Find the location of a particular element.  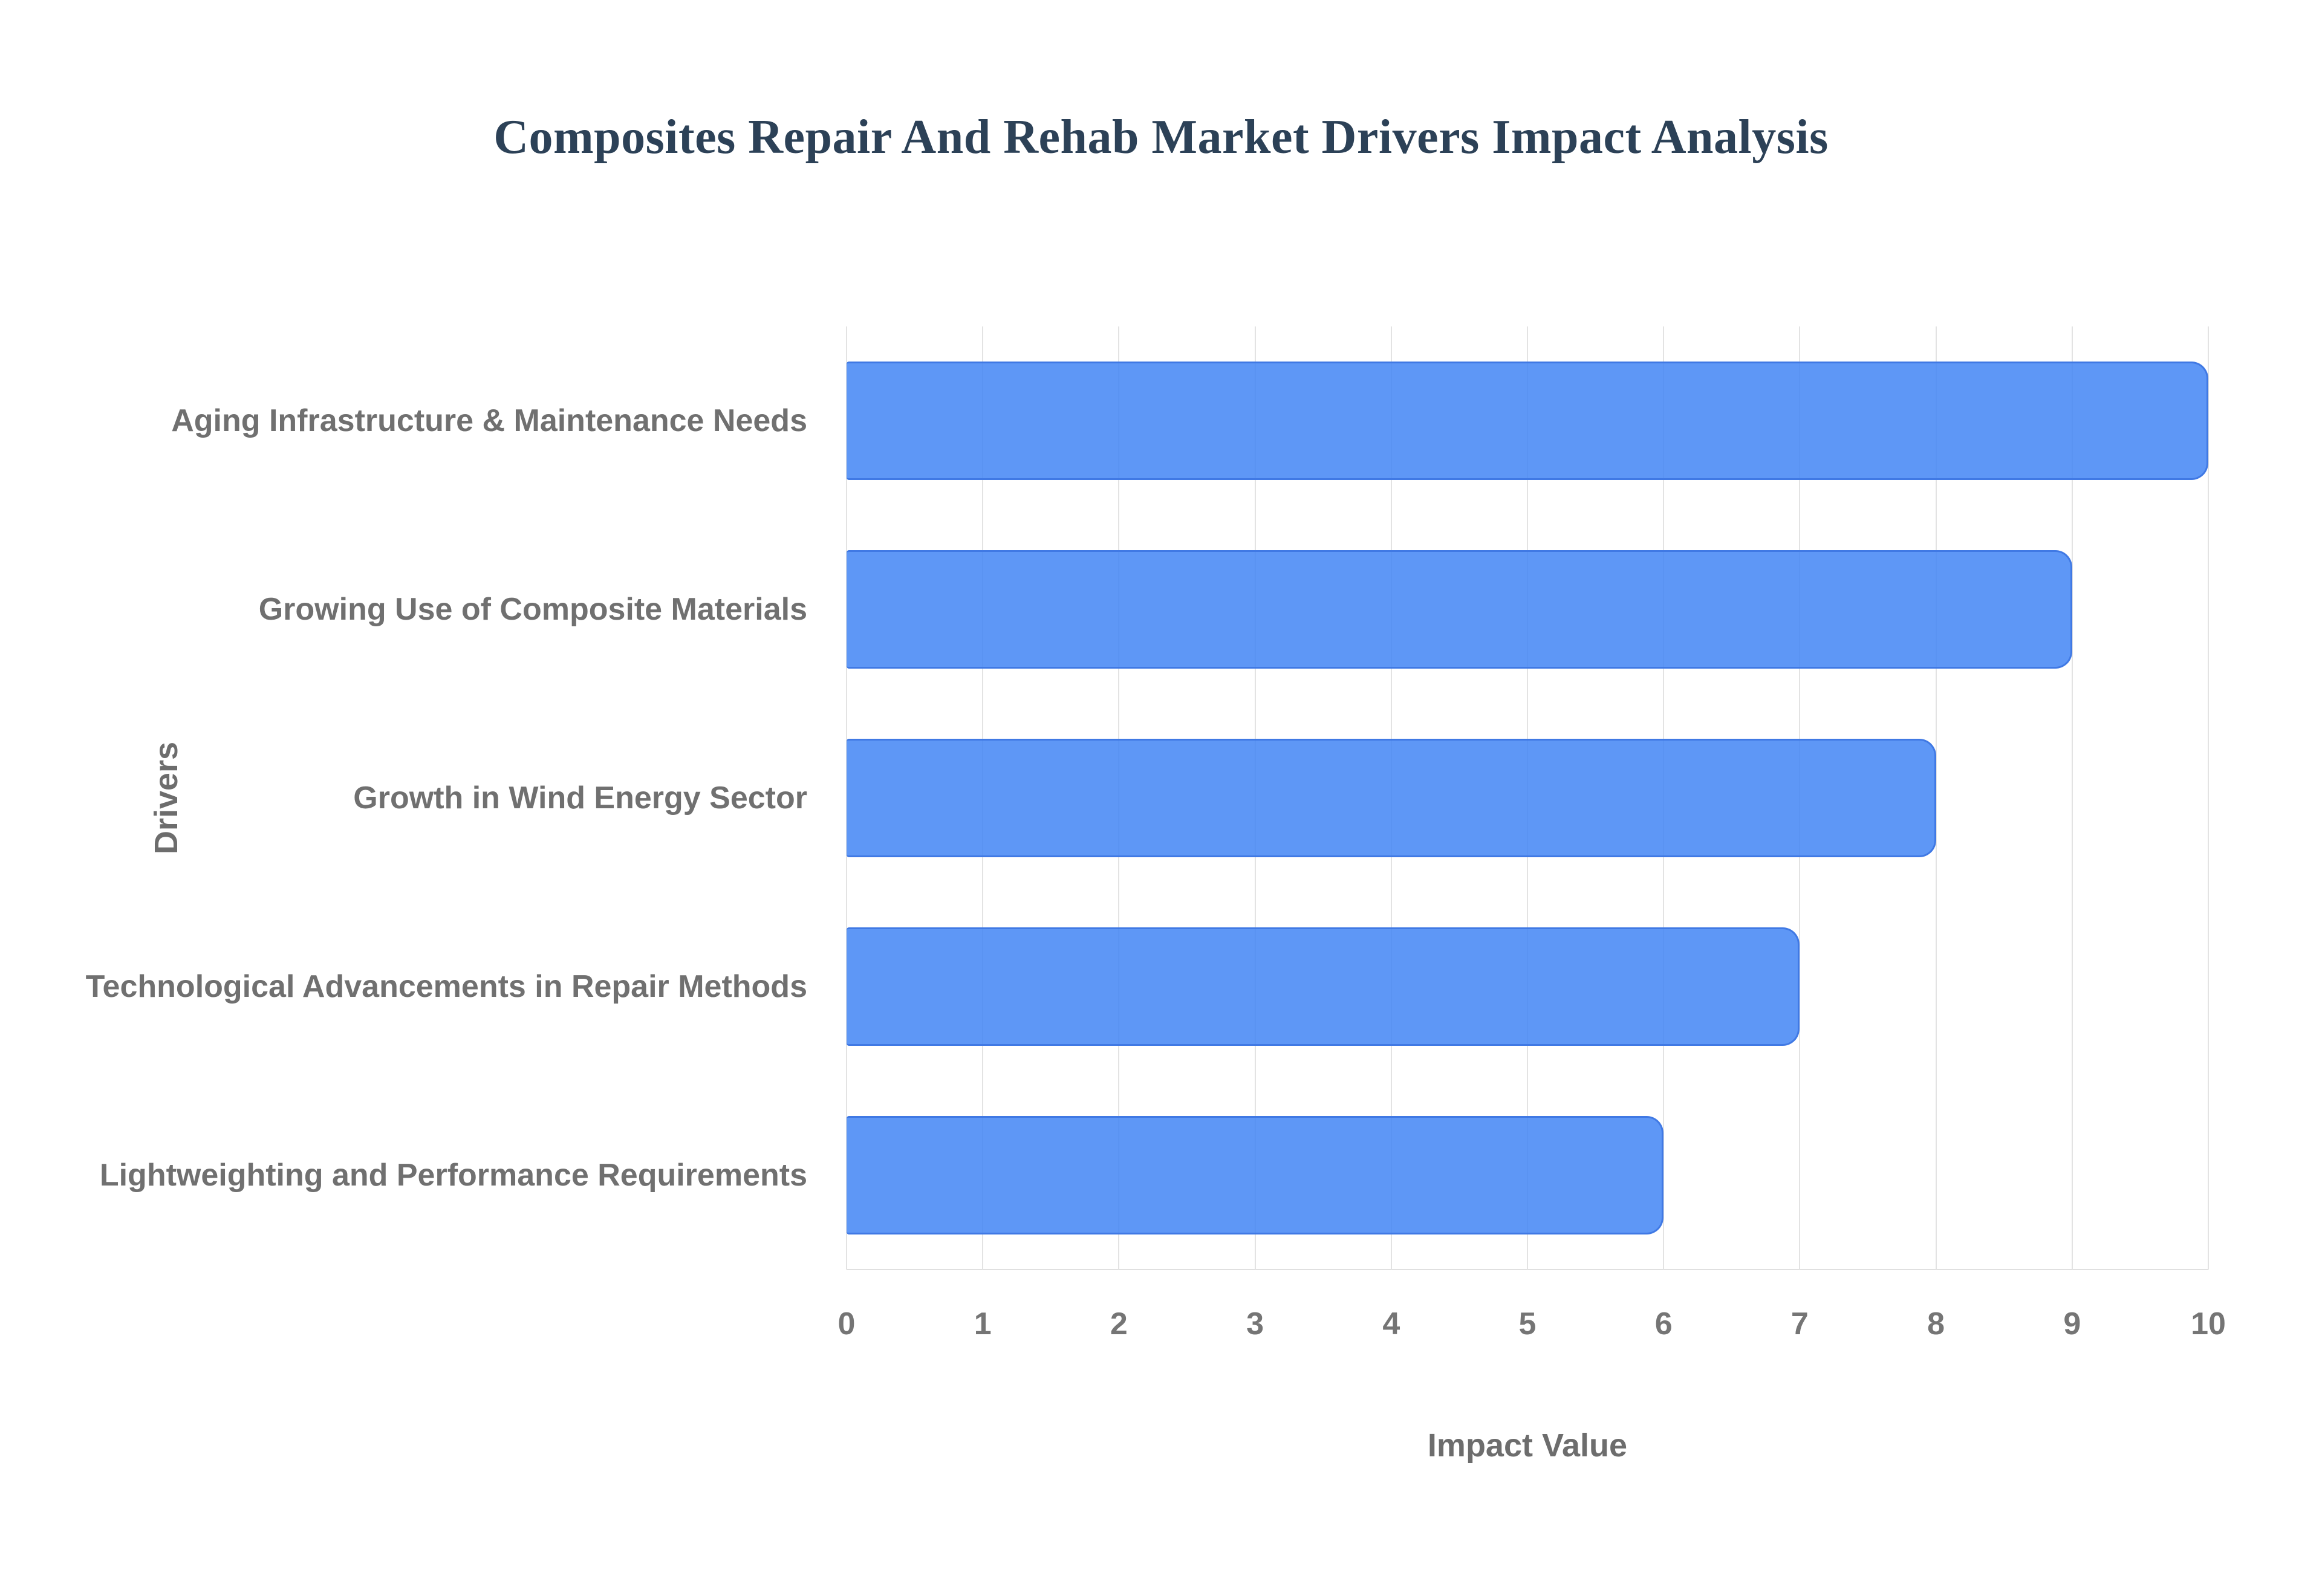

x-axis-baseline is located at coordinates (1527, 1269).